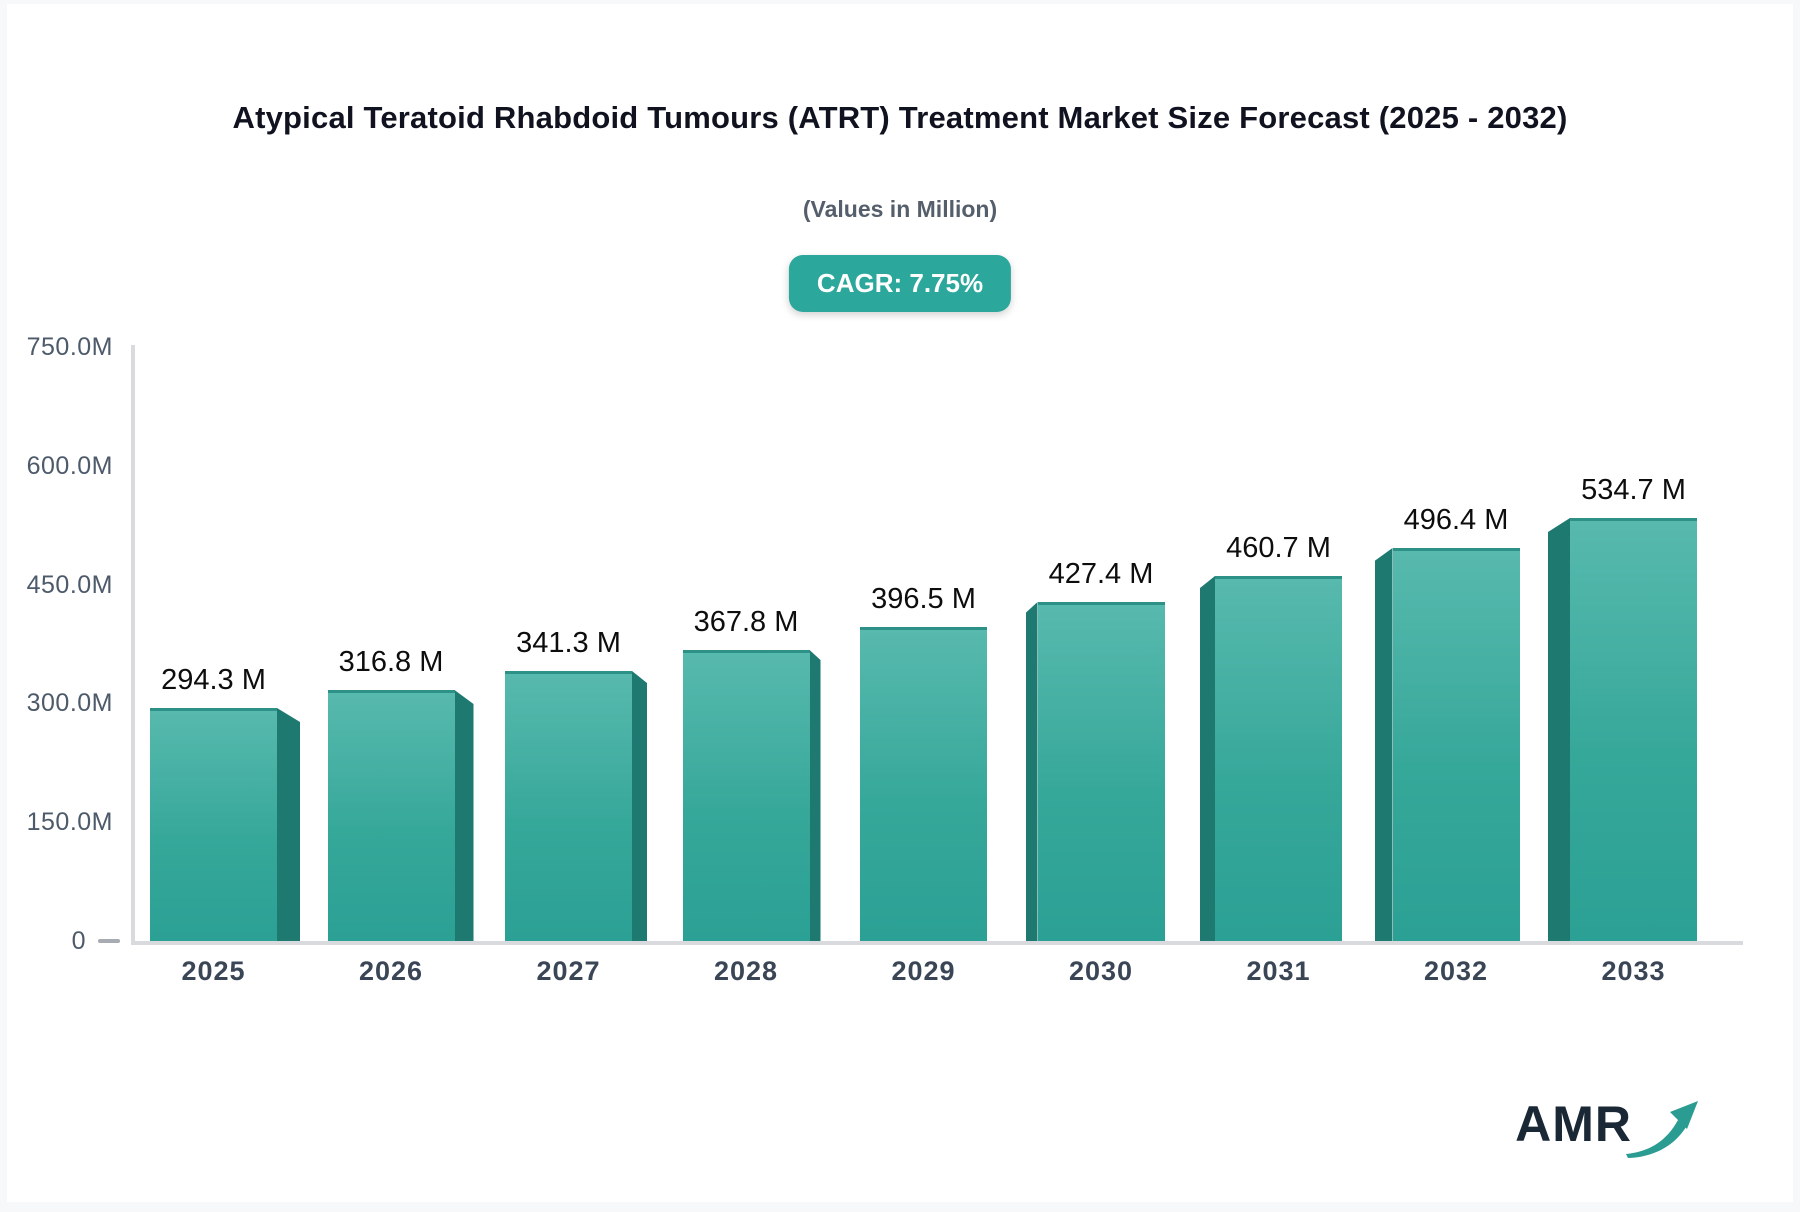 Image resolution: width=1800 pixels, height=1212 pixels. What do you see at coordinates (1278, 548) in the screenshot?
I see `bar-value-label: 460.7 M` at bounding box center [1278, 548].